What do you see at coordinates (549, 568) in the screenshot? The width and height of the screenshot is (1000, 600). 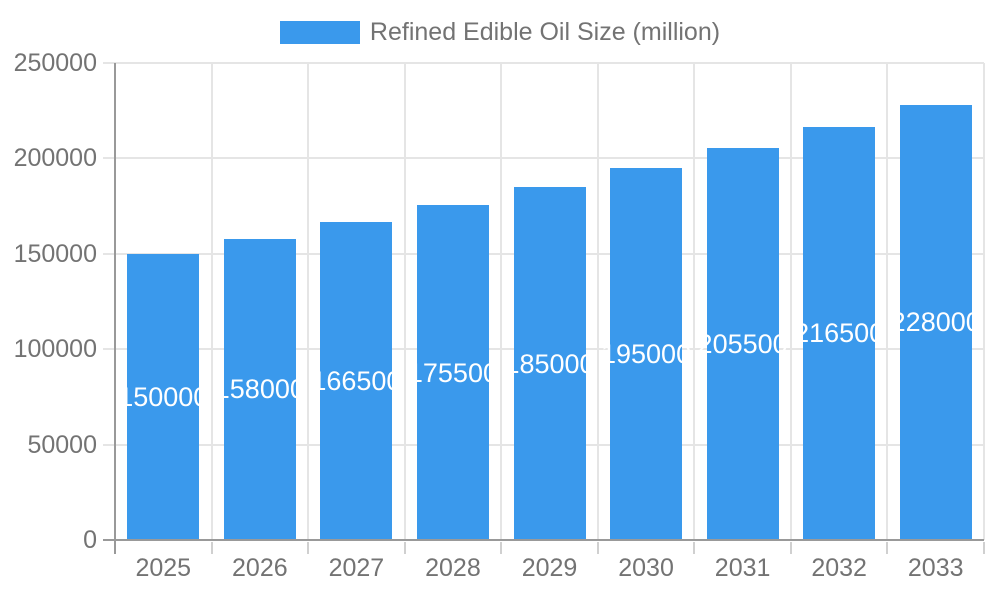 I see `x-axis-tick-label: 2029` at bounding box center [549, 568].